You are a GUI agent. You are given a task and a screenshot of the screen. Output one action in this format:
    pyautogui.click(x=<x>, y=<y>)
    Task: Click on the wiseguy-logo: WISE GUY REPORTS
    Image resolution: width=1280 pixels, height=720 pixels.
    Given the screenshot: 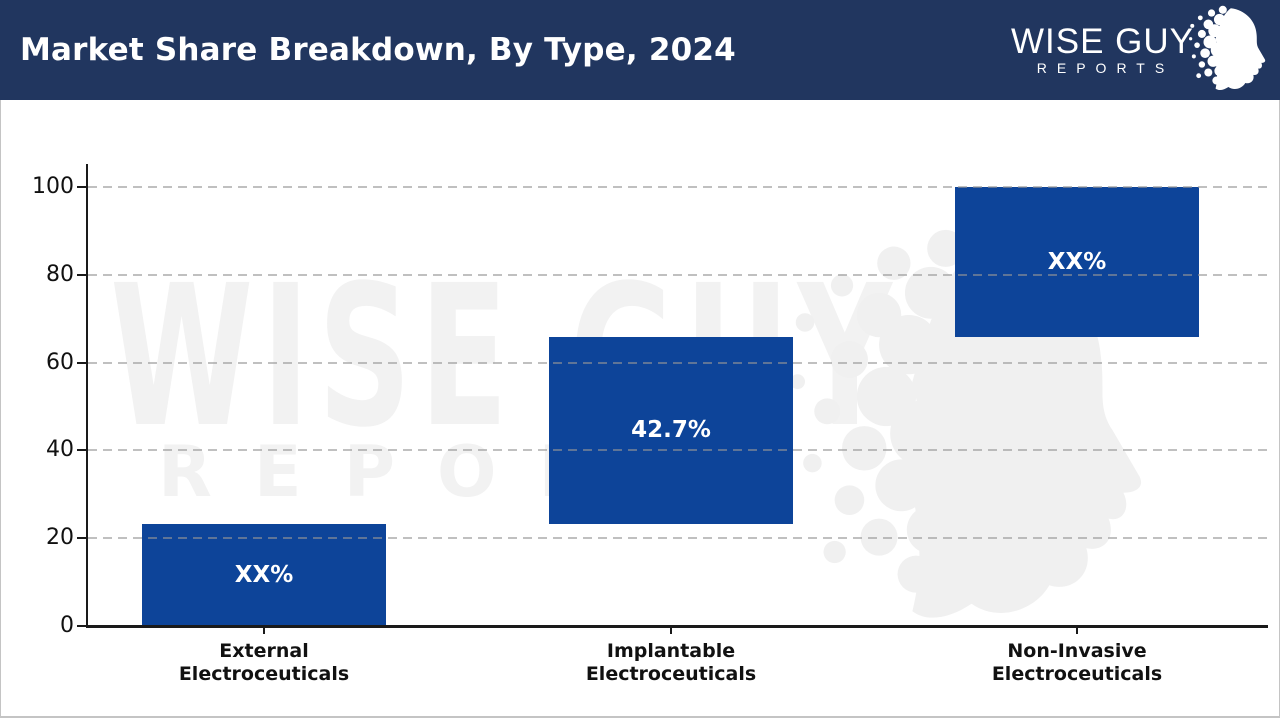 What is the action you would take?
    pyautogui.click(x=1139, y=50)
    